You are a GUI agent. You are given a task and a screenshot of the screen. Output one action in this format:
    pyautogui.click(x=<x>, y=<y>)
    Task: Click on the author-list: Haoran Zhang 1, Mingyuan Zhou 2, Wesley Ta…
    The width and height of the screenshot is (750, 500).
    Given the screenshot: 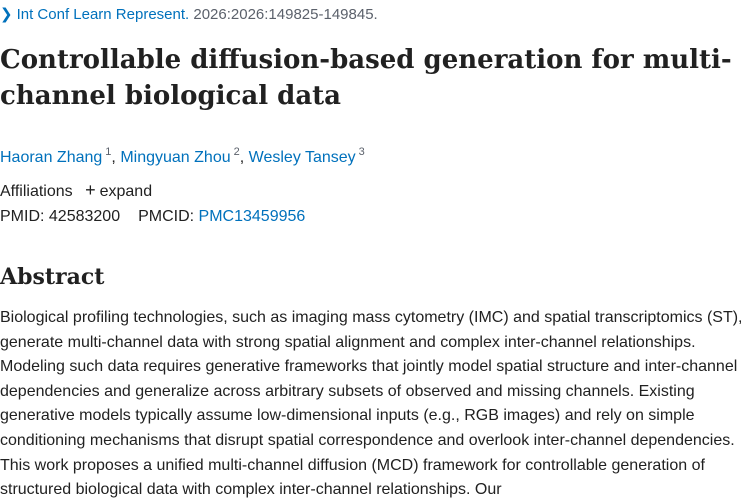 What is the action you would take?
    pyautogui.click(x=182, y=155)
    